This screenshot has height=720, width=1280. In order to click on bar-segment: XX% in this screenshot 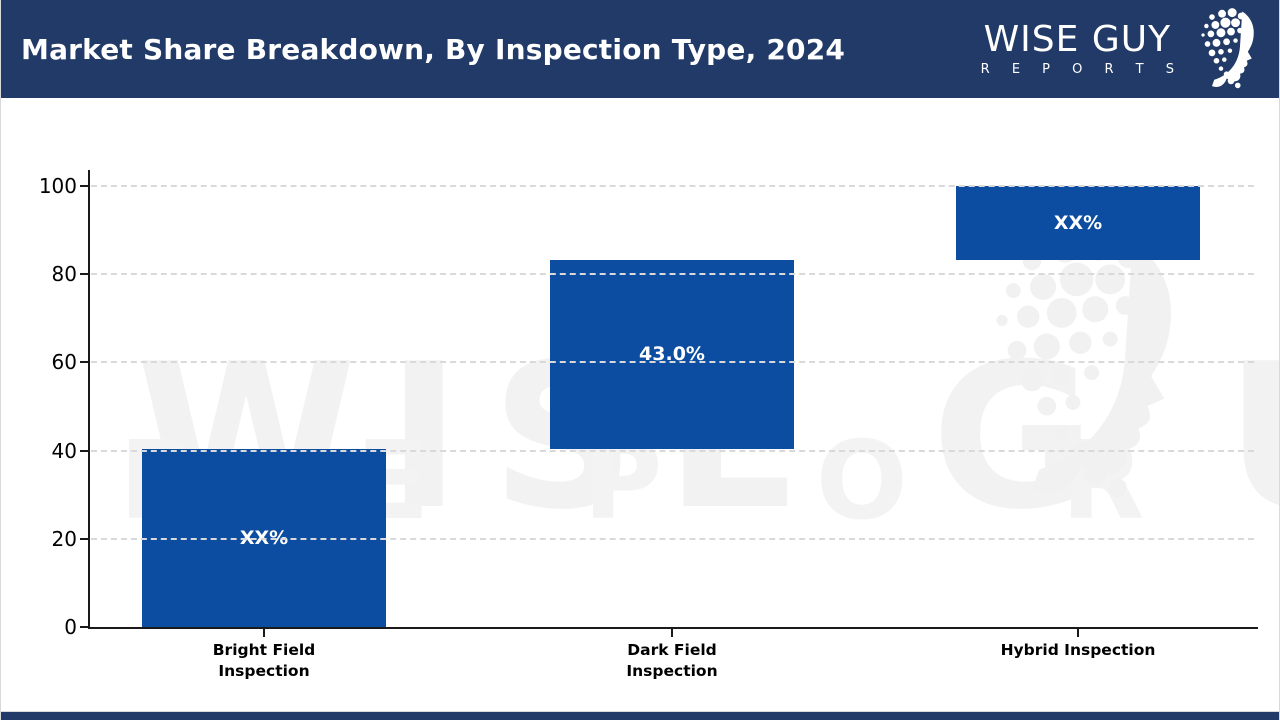, I will do `click(1078, 223)`.